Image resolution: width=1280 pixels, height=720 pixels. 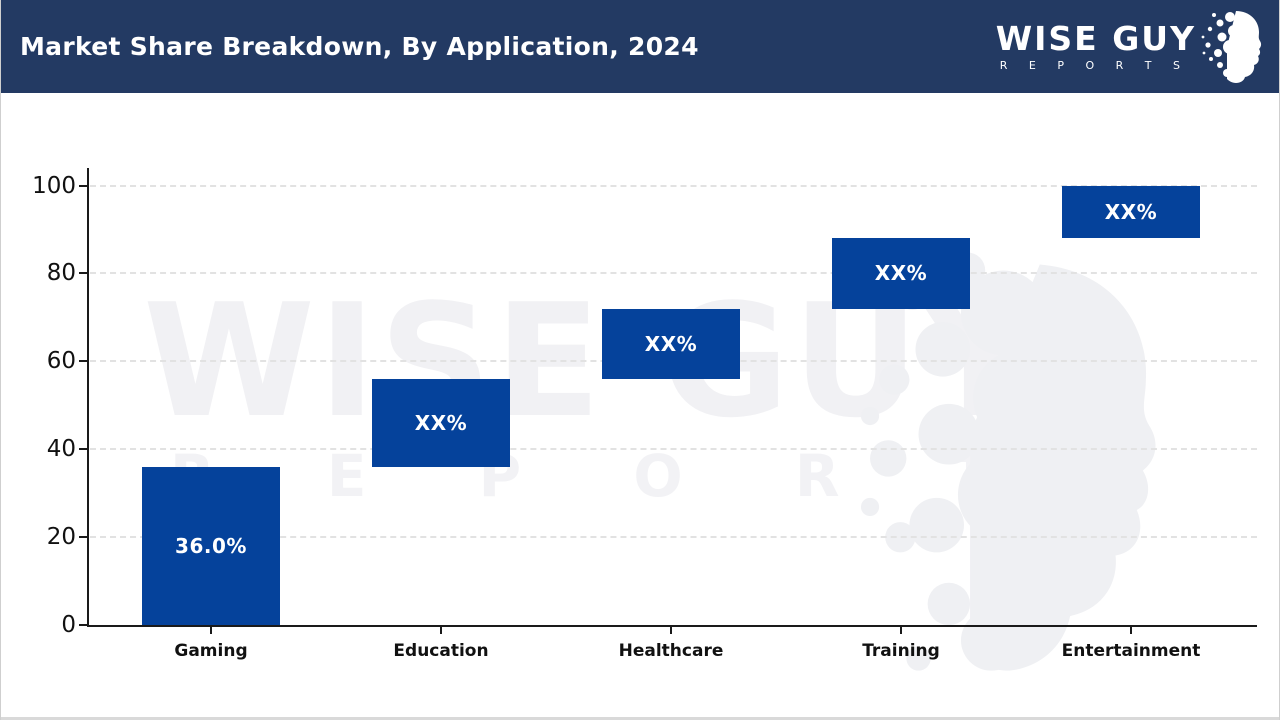 What do you see at coordinates (1131, 651) in the screenshot?
I see `category-label-entertainment: Entertainment` at bounding box center [1131, 651].